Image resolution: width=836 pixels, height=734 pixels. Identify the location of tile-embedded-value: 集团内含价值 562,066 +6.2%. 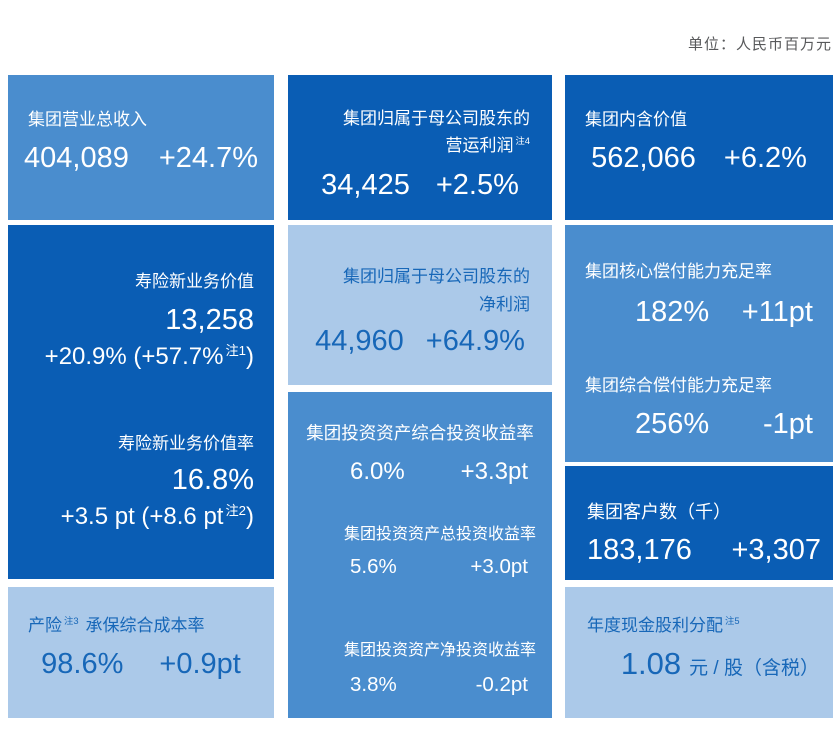
(699, 147).